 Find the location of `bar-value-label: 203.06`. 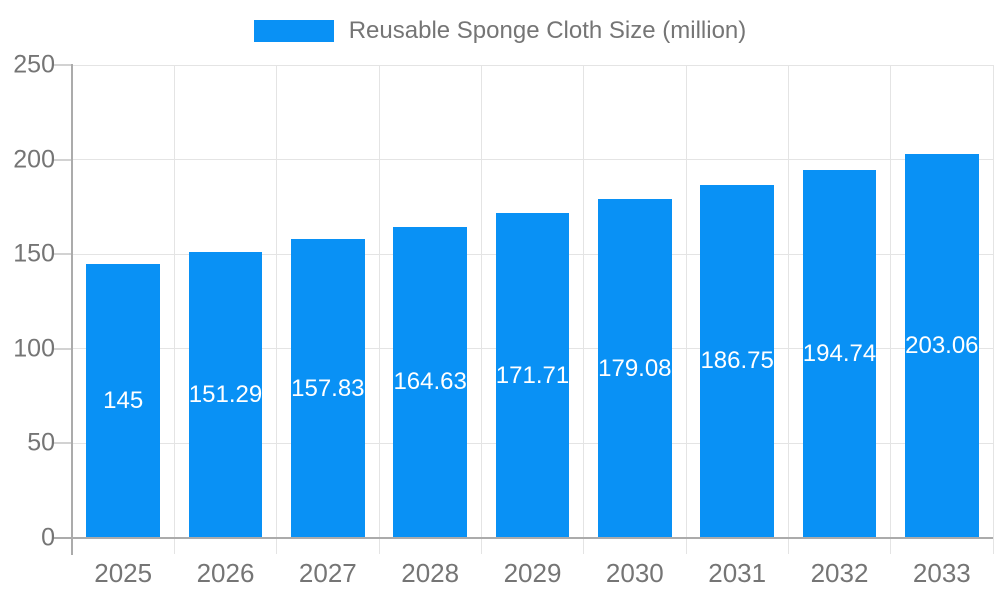

bar-value-label: 203.06 is located at coordinates (942, 345).